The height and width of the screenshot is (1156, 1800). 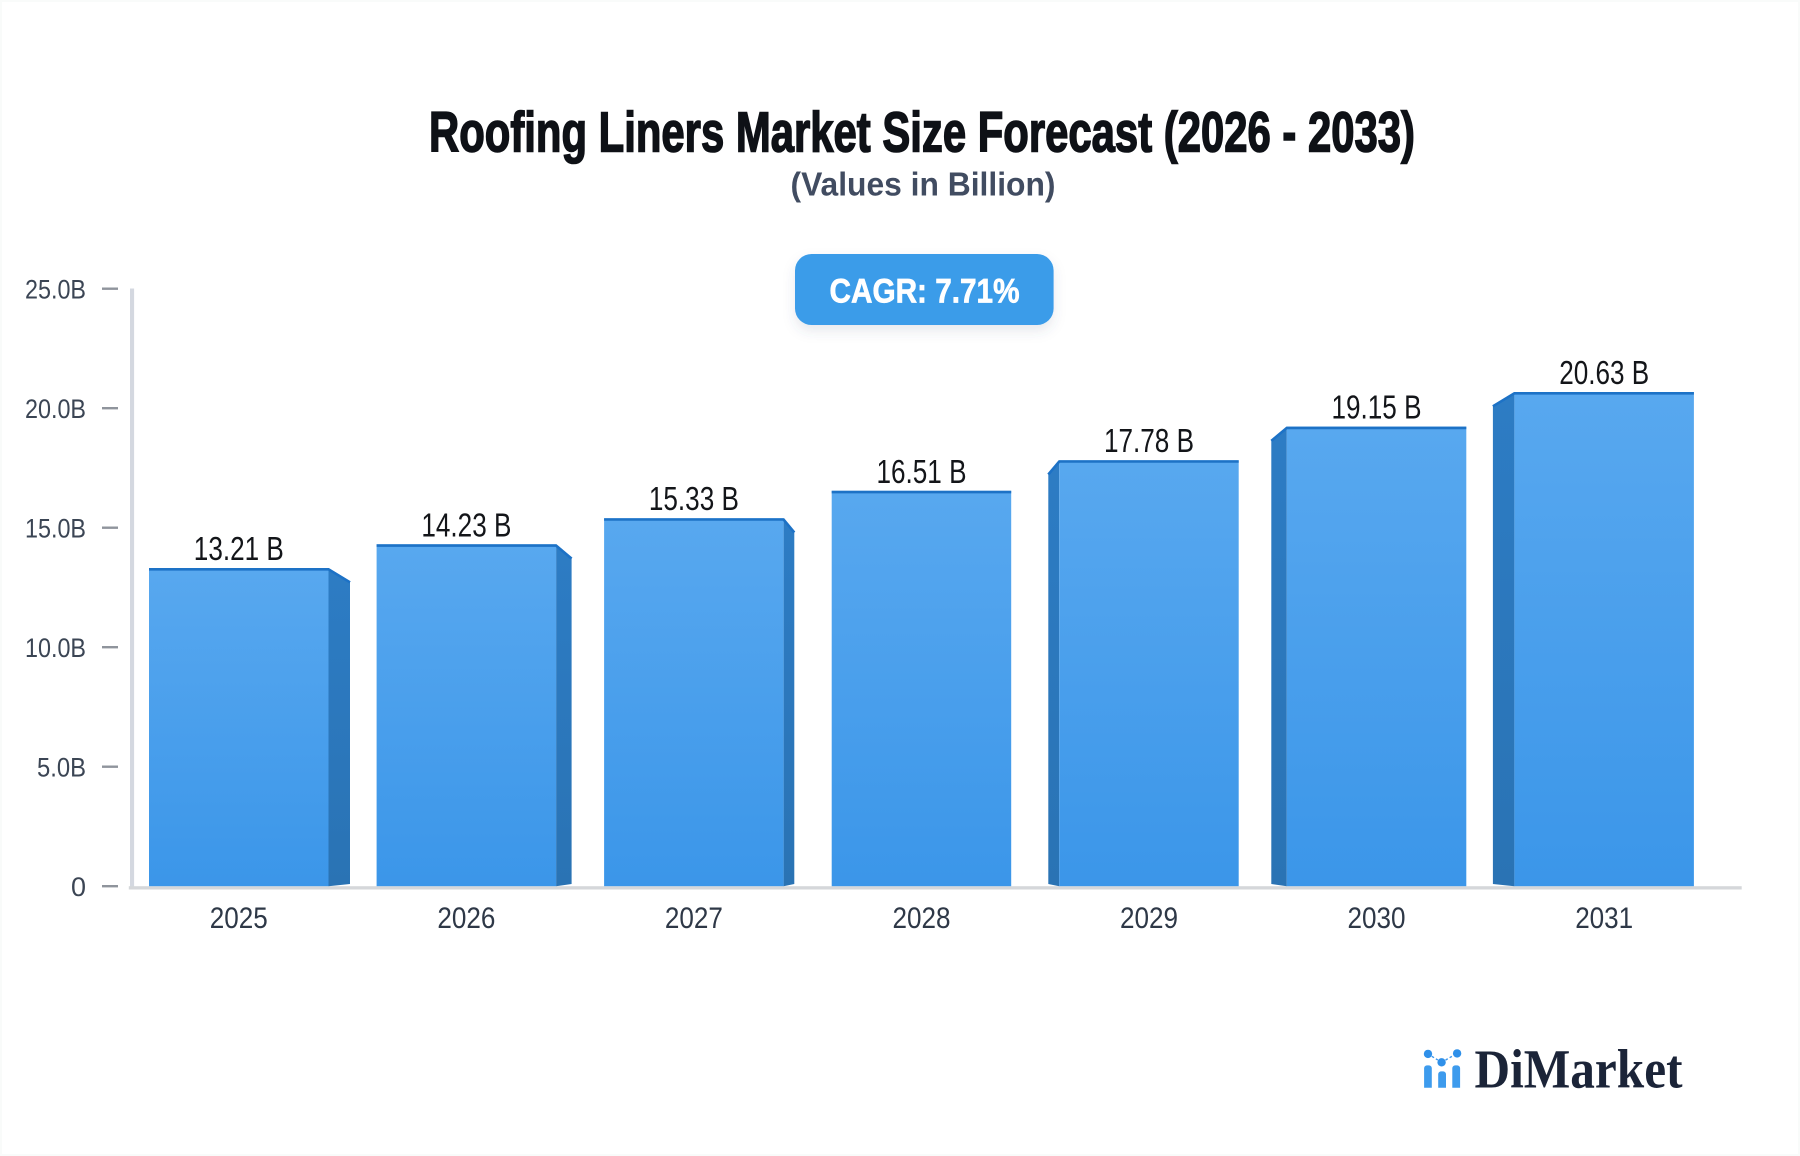 What do you see at coordinates (61, 768) in the screenshot?
I see `svg-text: 5.0B` at bounding box center [61, 768].